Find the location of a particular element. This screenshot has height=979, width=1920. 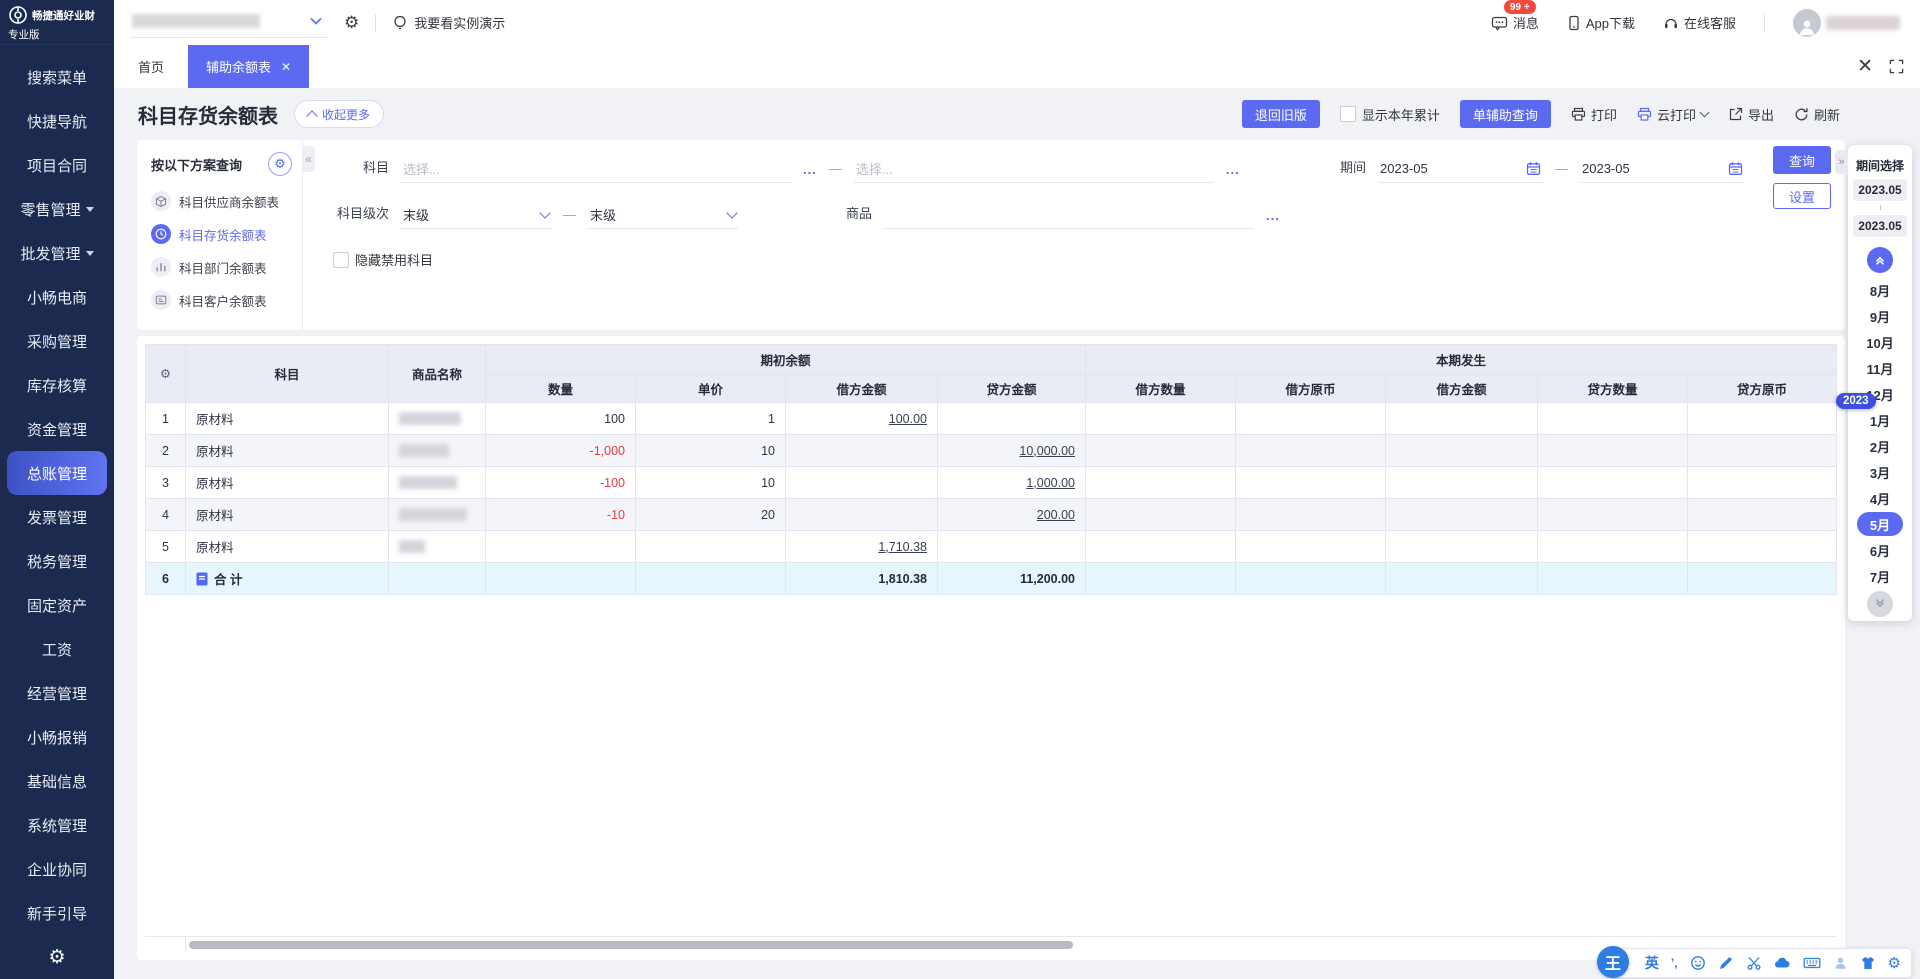

ime-lang-toggle: 英 is located at coordinates (1651, 963).